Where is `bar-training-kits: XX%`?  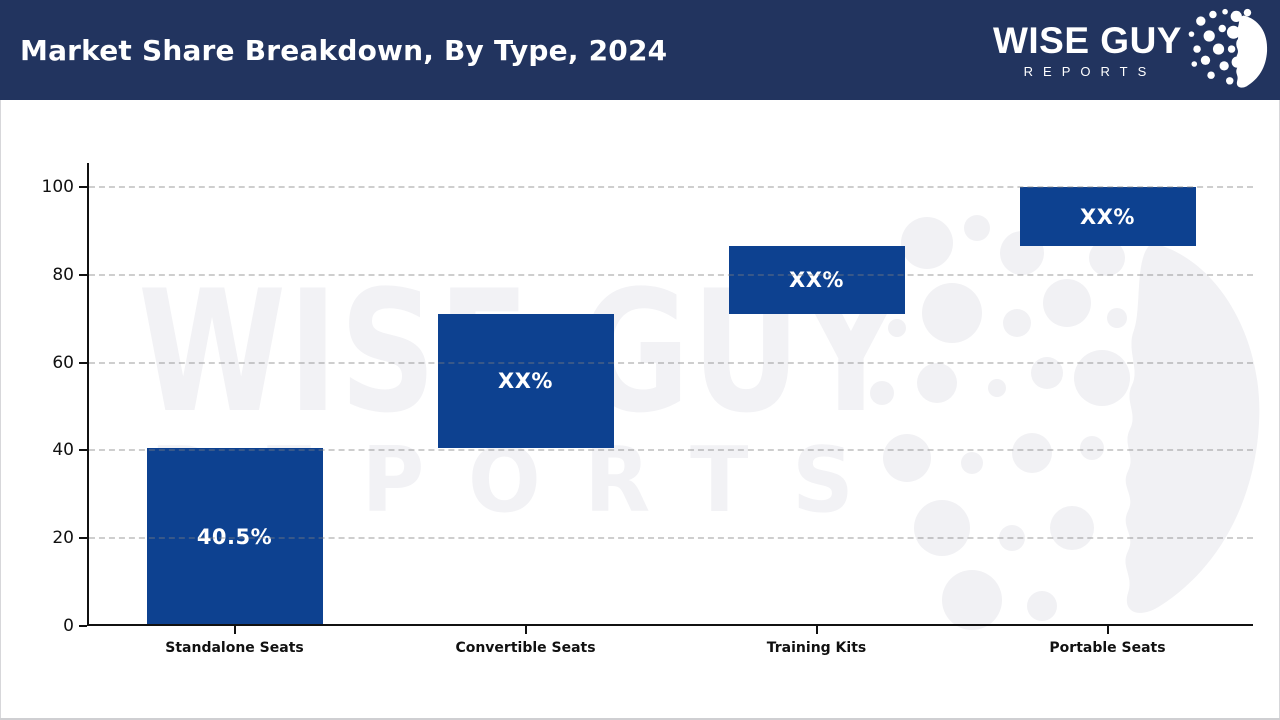 bar-training-kits: XX% is located at coordinates (816, 280).